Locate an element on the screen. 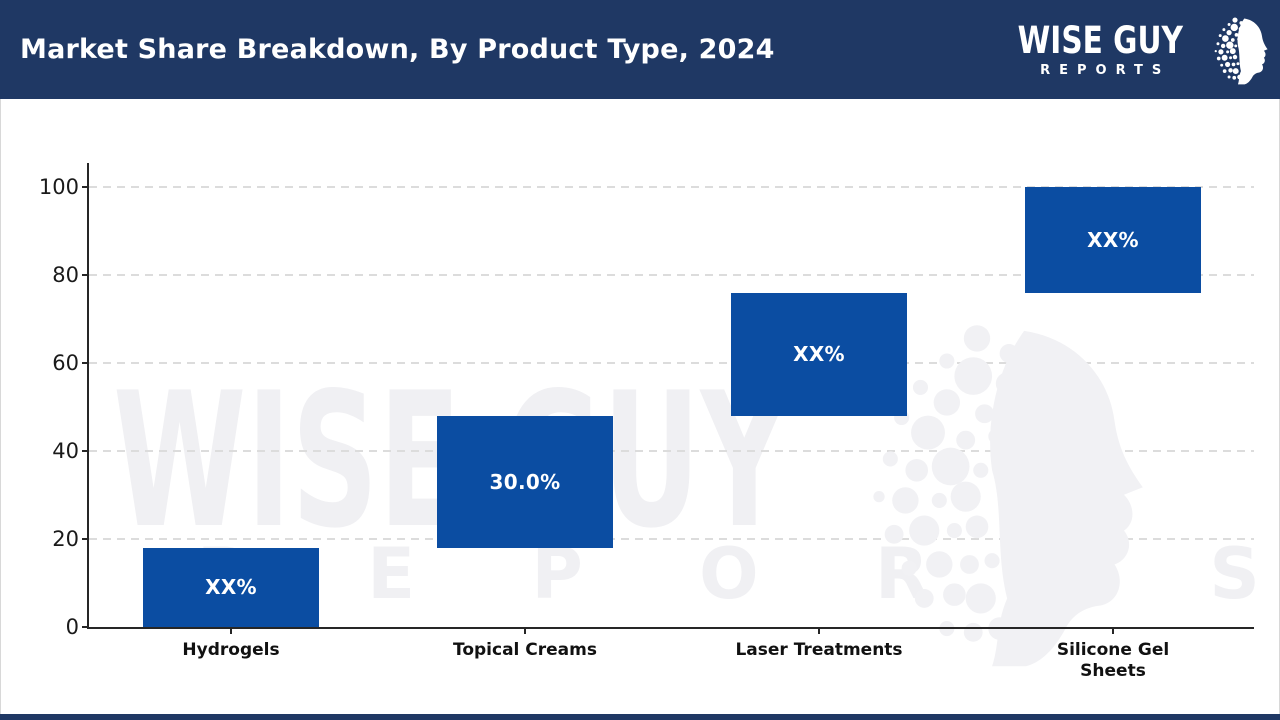 The width and height of the screenshot is (1280, 720). footer-bar is located at coordinates (640, 717).